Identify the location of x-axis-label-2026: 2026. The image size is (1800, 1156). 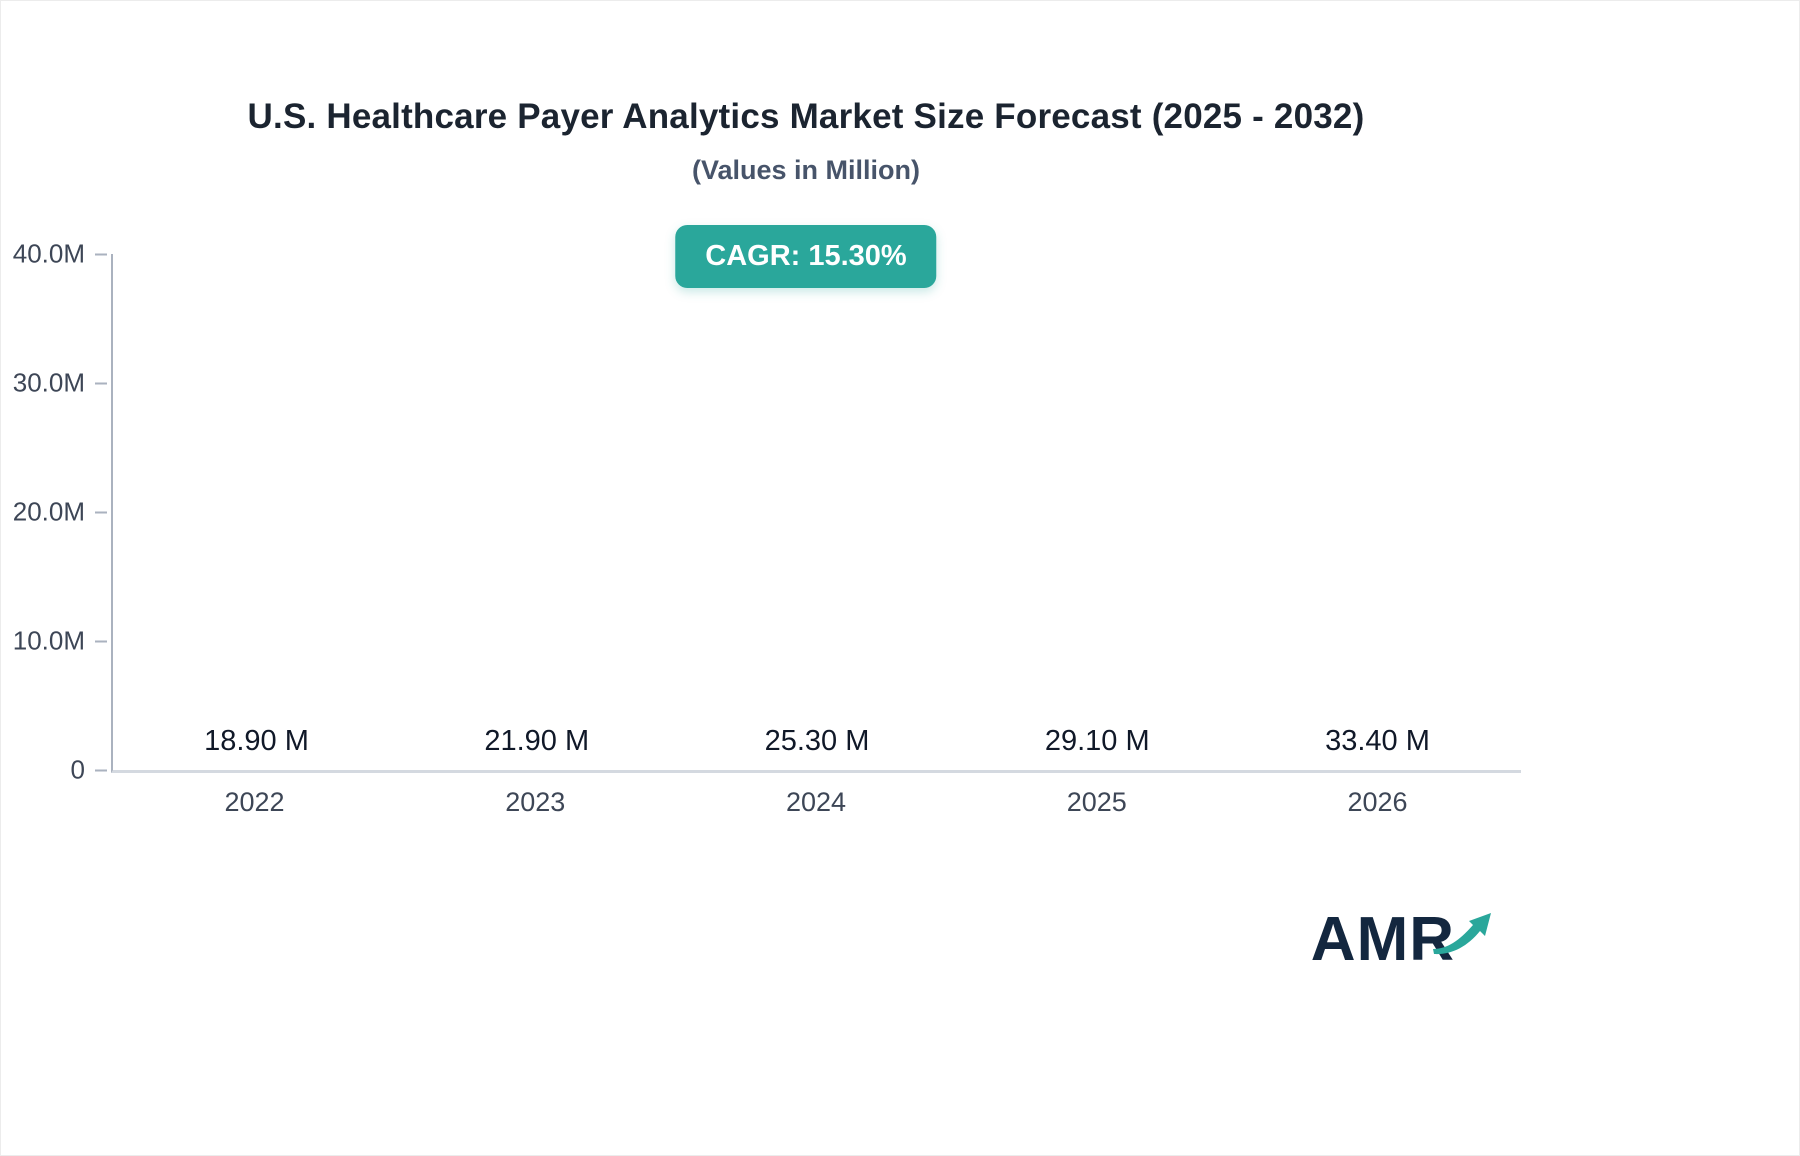
(1377, 802).